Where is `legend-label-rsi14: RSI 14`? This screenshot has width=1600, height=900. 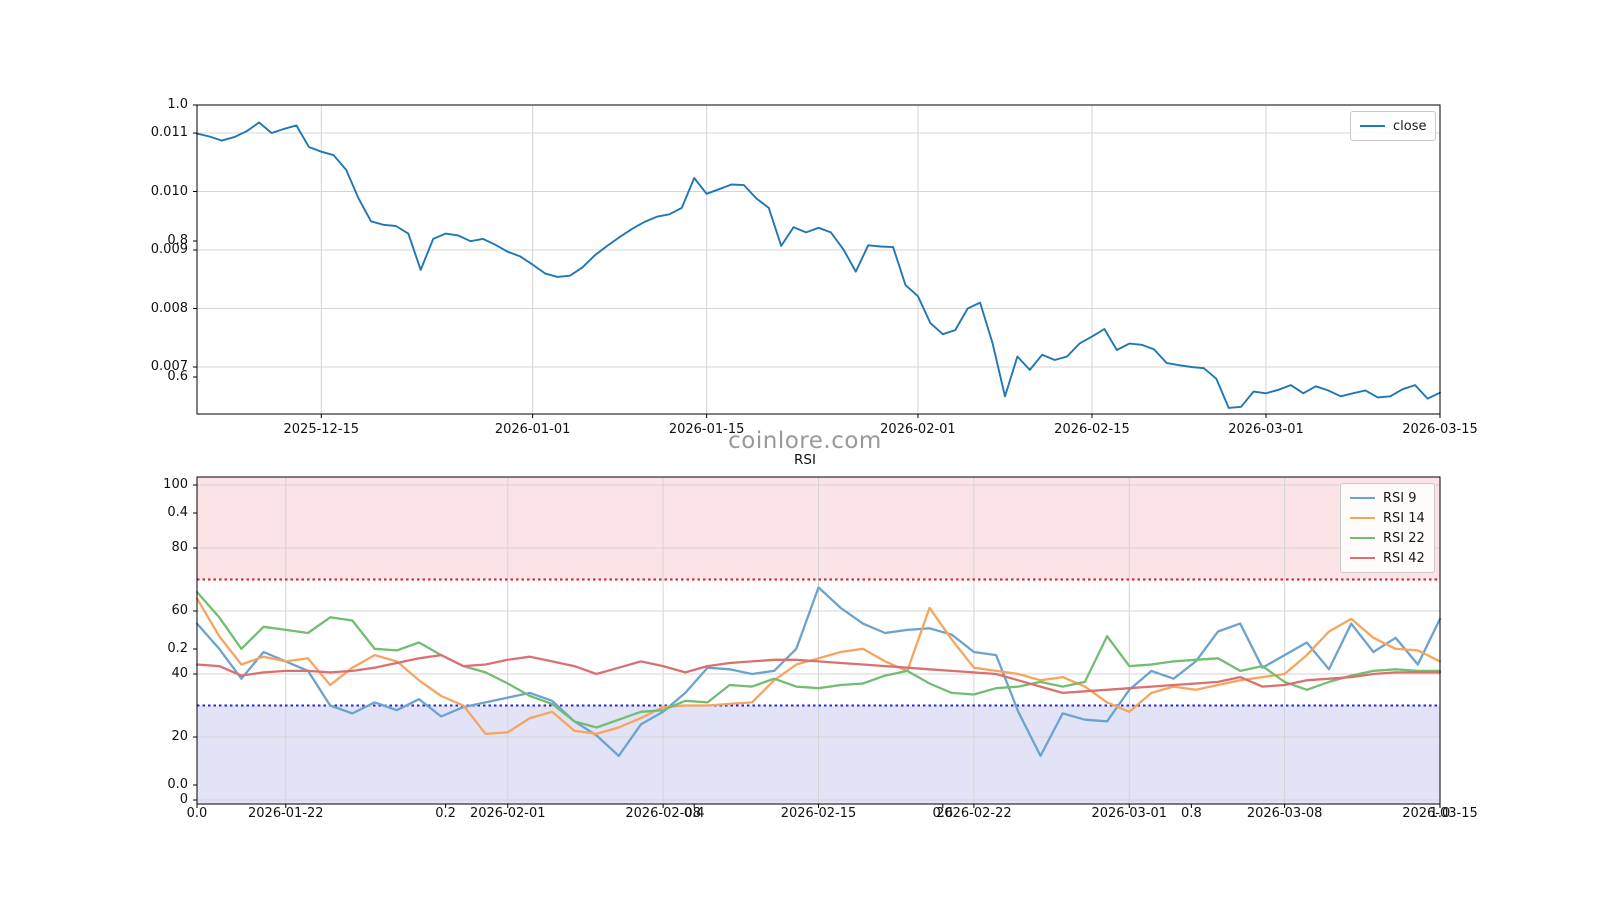 legend-label-rsi14: RSI 14 is located at coordinates (1404, 518).